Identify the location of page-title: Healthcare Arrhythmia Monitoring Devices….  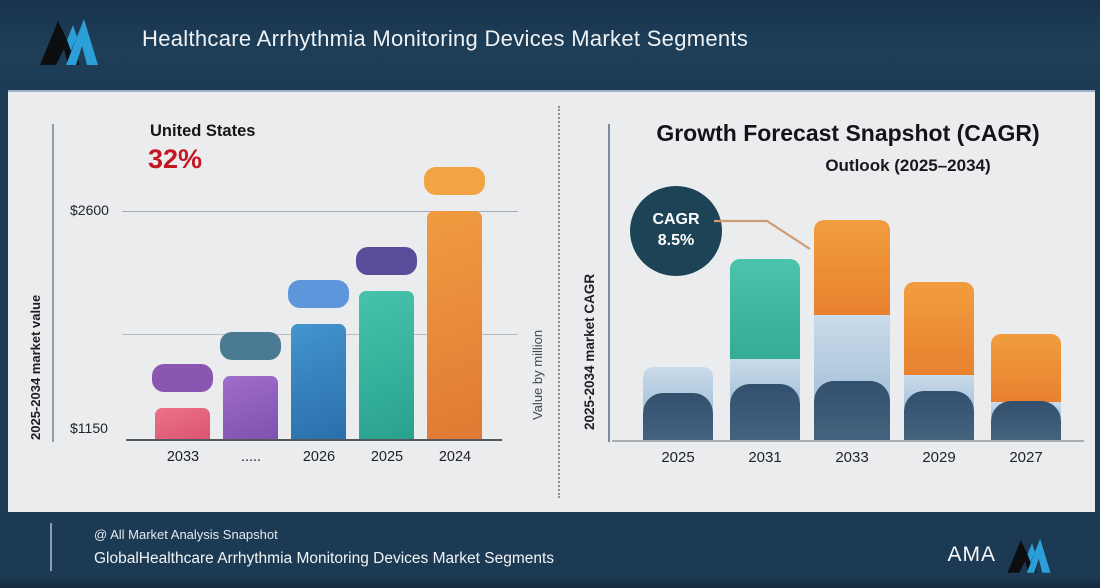
(445, 38).